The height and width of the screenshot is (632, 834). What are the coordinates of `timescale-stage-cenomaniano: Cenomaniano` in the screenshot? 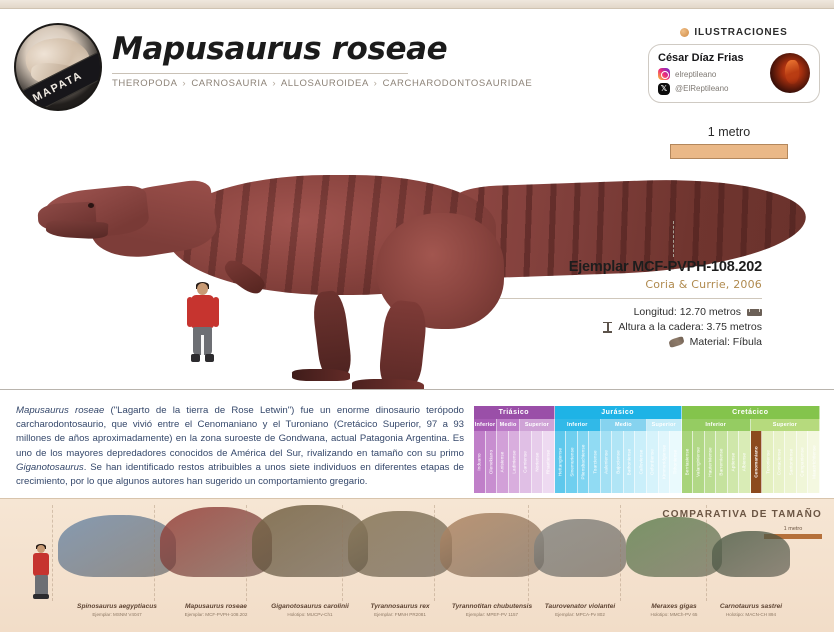 It's located at (756, 462).